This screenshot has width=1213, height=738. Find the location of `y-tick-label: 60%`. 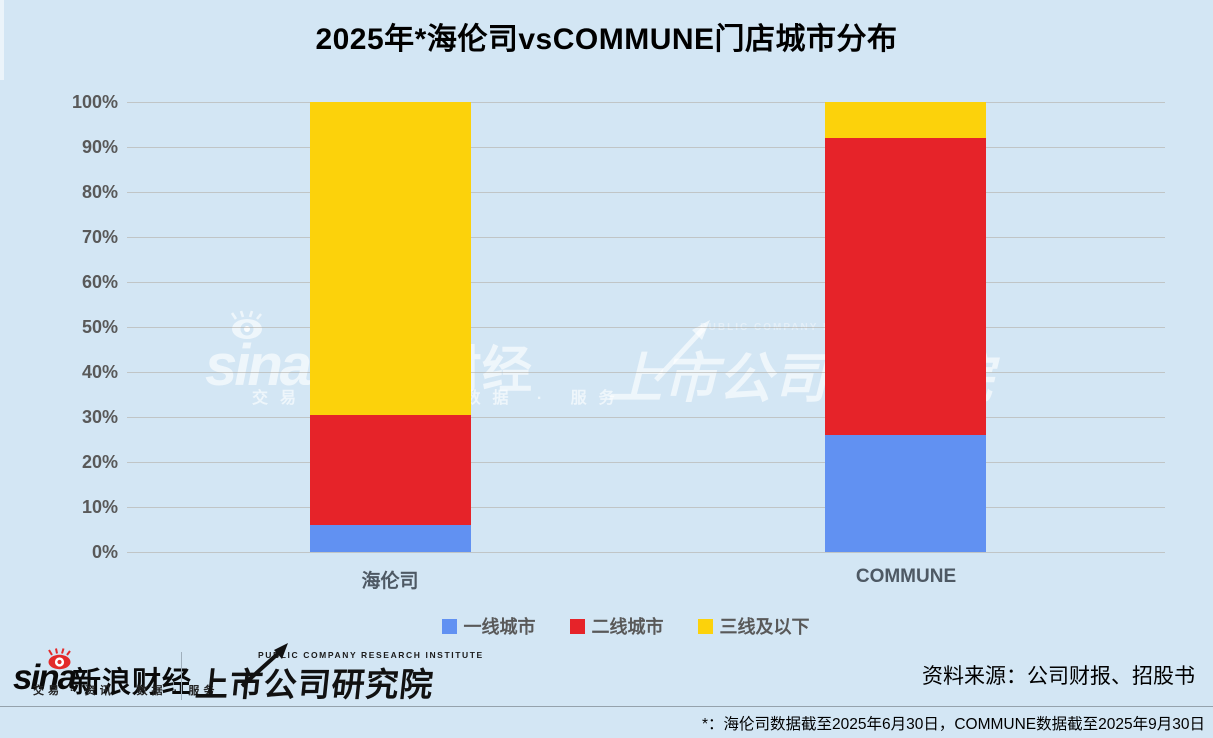

y-tick-label: 60% is located at coordinates (99, 282).